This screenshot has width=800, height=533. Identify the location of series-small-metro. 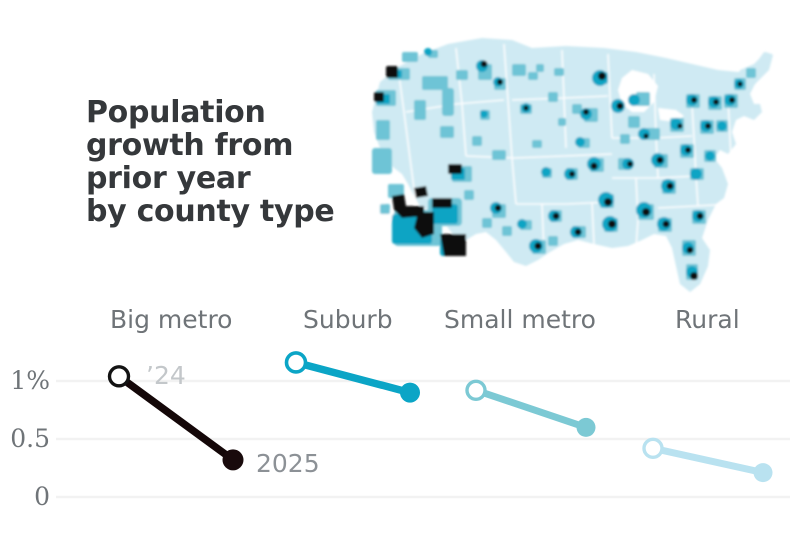
(530, 408).